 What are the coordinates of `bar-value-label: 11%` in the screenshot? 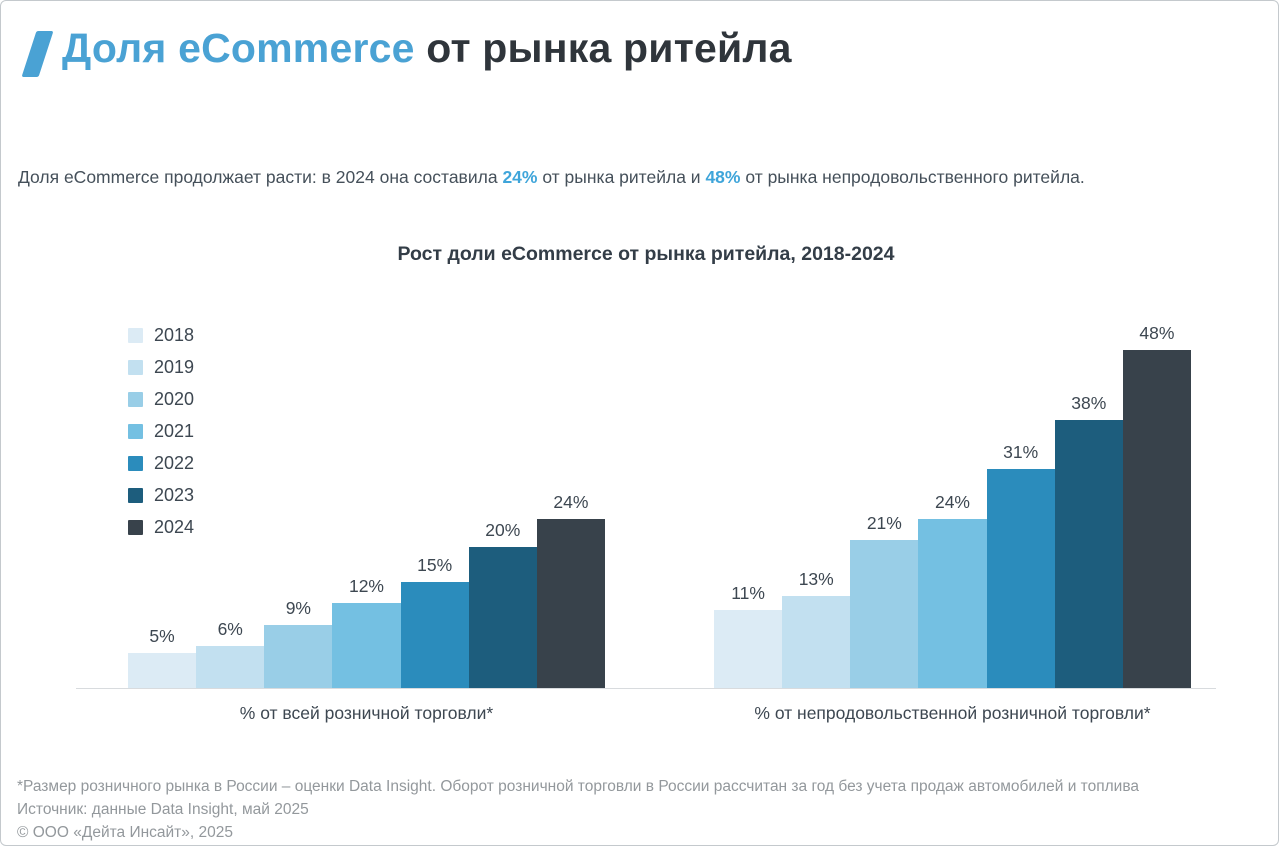 It's located at (748, 593).